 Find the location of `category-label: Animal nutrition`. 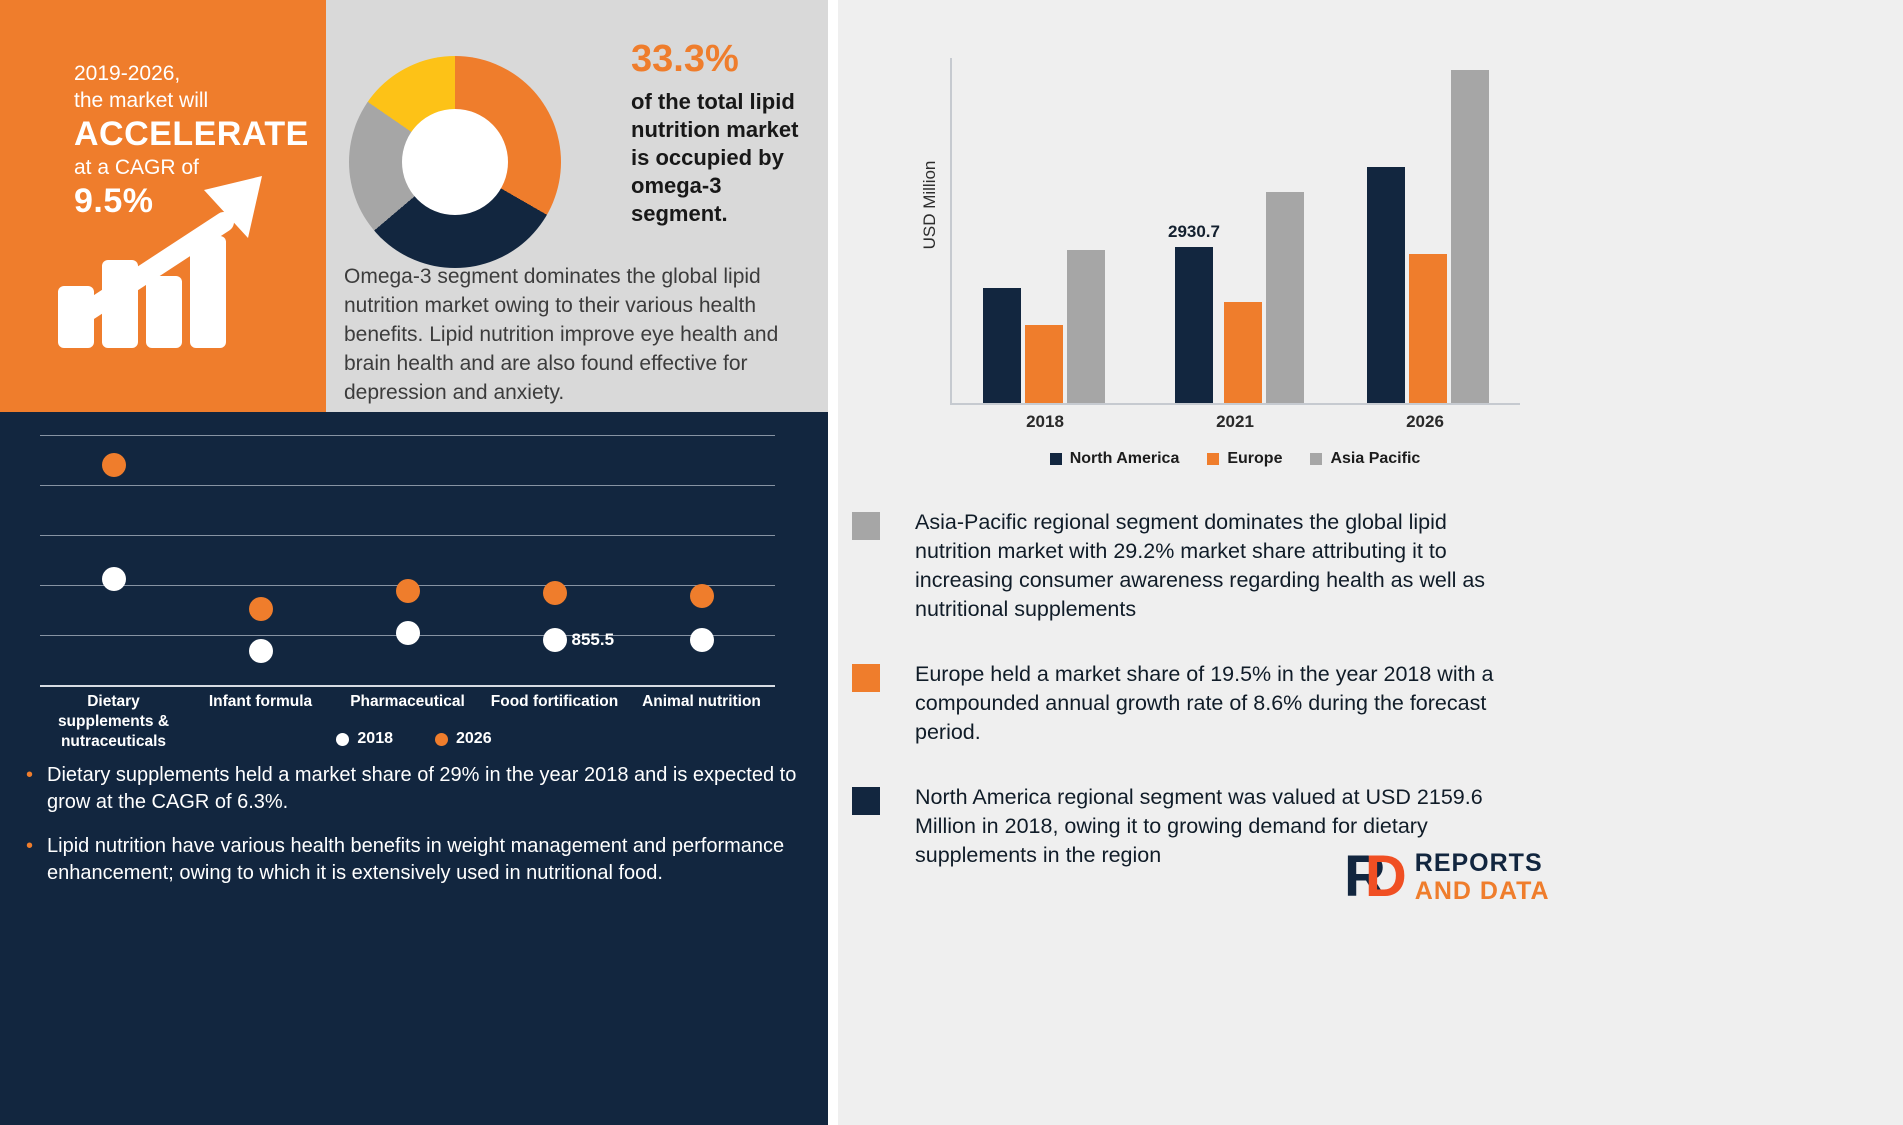

category-label: Animal nutrition is located at coordinates (701, 701).